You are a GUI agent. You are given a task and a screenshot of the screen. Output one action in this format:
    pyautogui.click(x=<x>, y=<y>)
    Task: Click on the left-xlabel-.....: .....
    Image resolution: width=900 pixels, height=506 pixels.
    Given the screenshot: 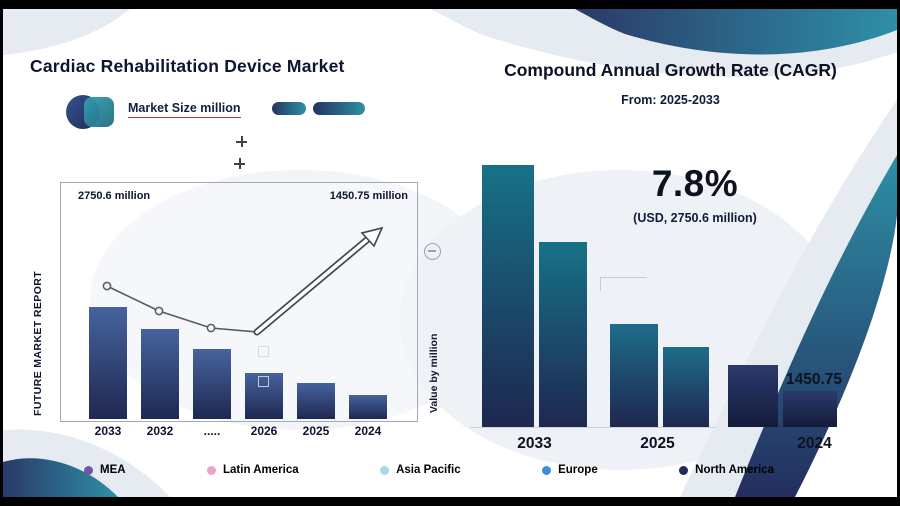 What is the action you would take?
    pyautogui.click(x=212, y=431)
    